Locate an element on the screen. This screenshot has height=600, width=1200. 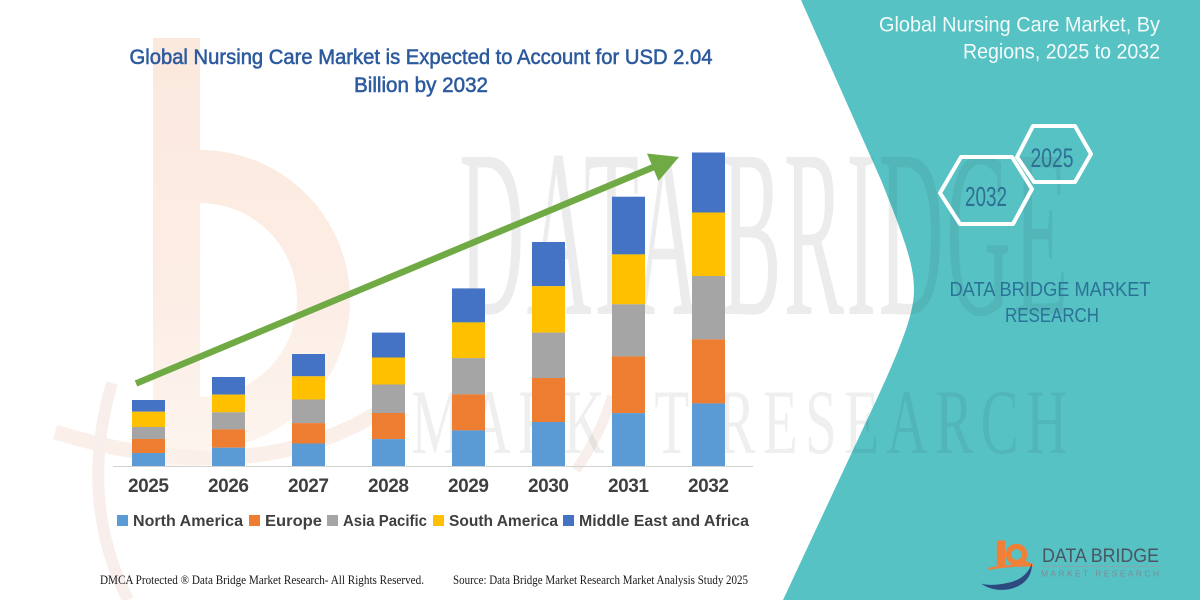
svg-text: Global Nursing Care Market, By is located at coordinates (1019, 25).